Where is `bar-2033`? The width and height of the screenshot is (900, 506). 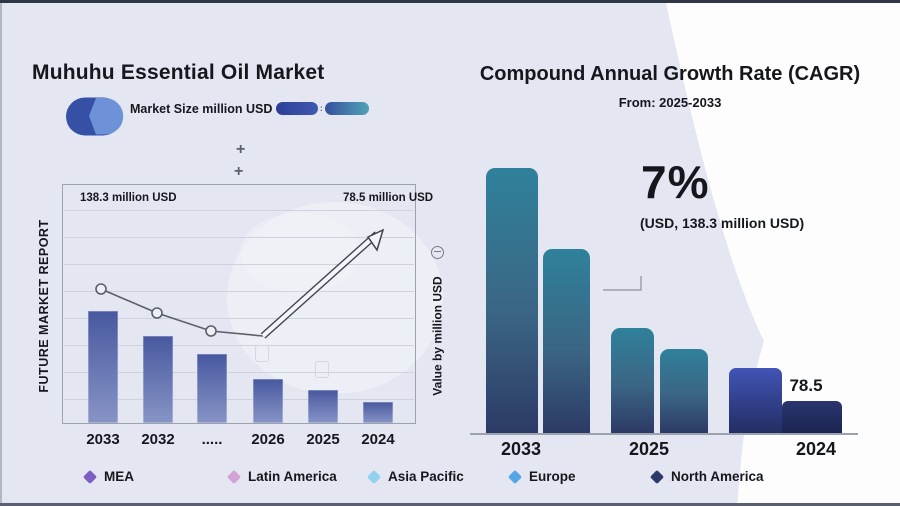 bar-2033 is located at coordinates (103, 367).